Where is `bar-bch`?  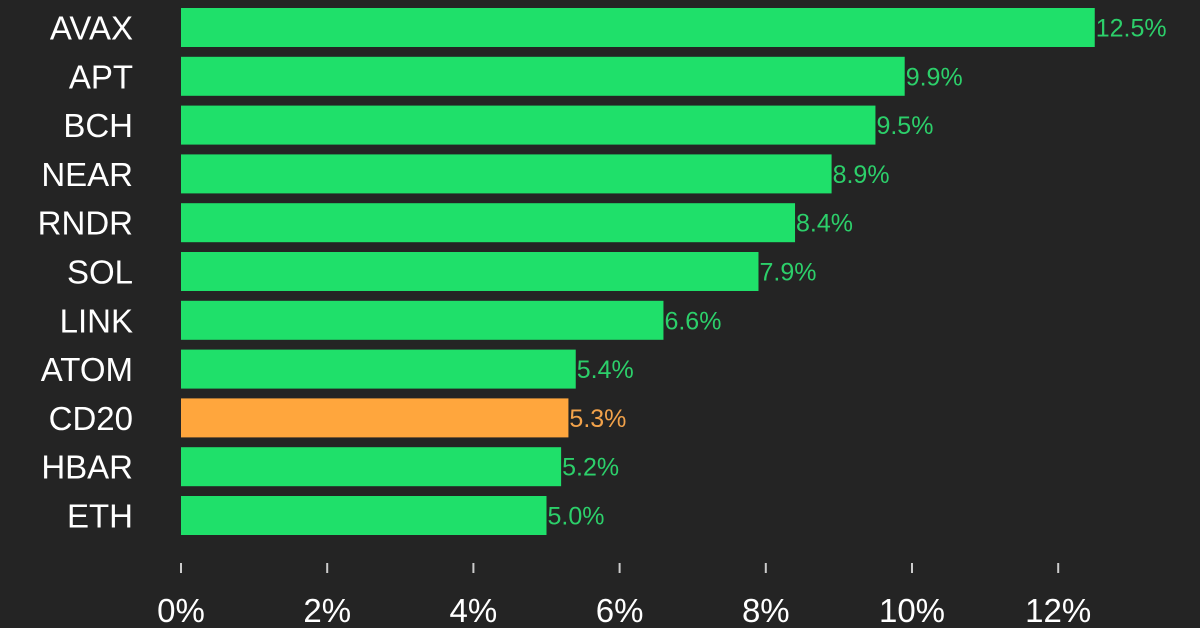 bar-bch is located at coordinates (528, 125).